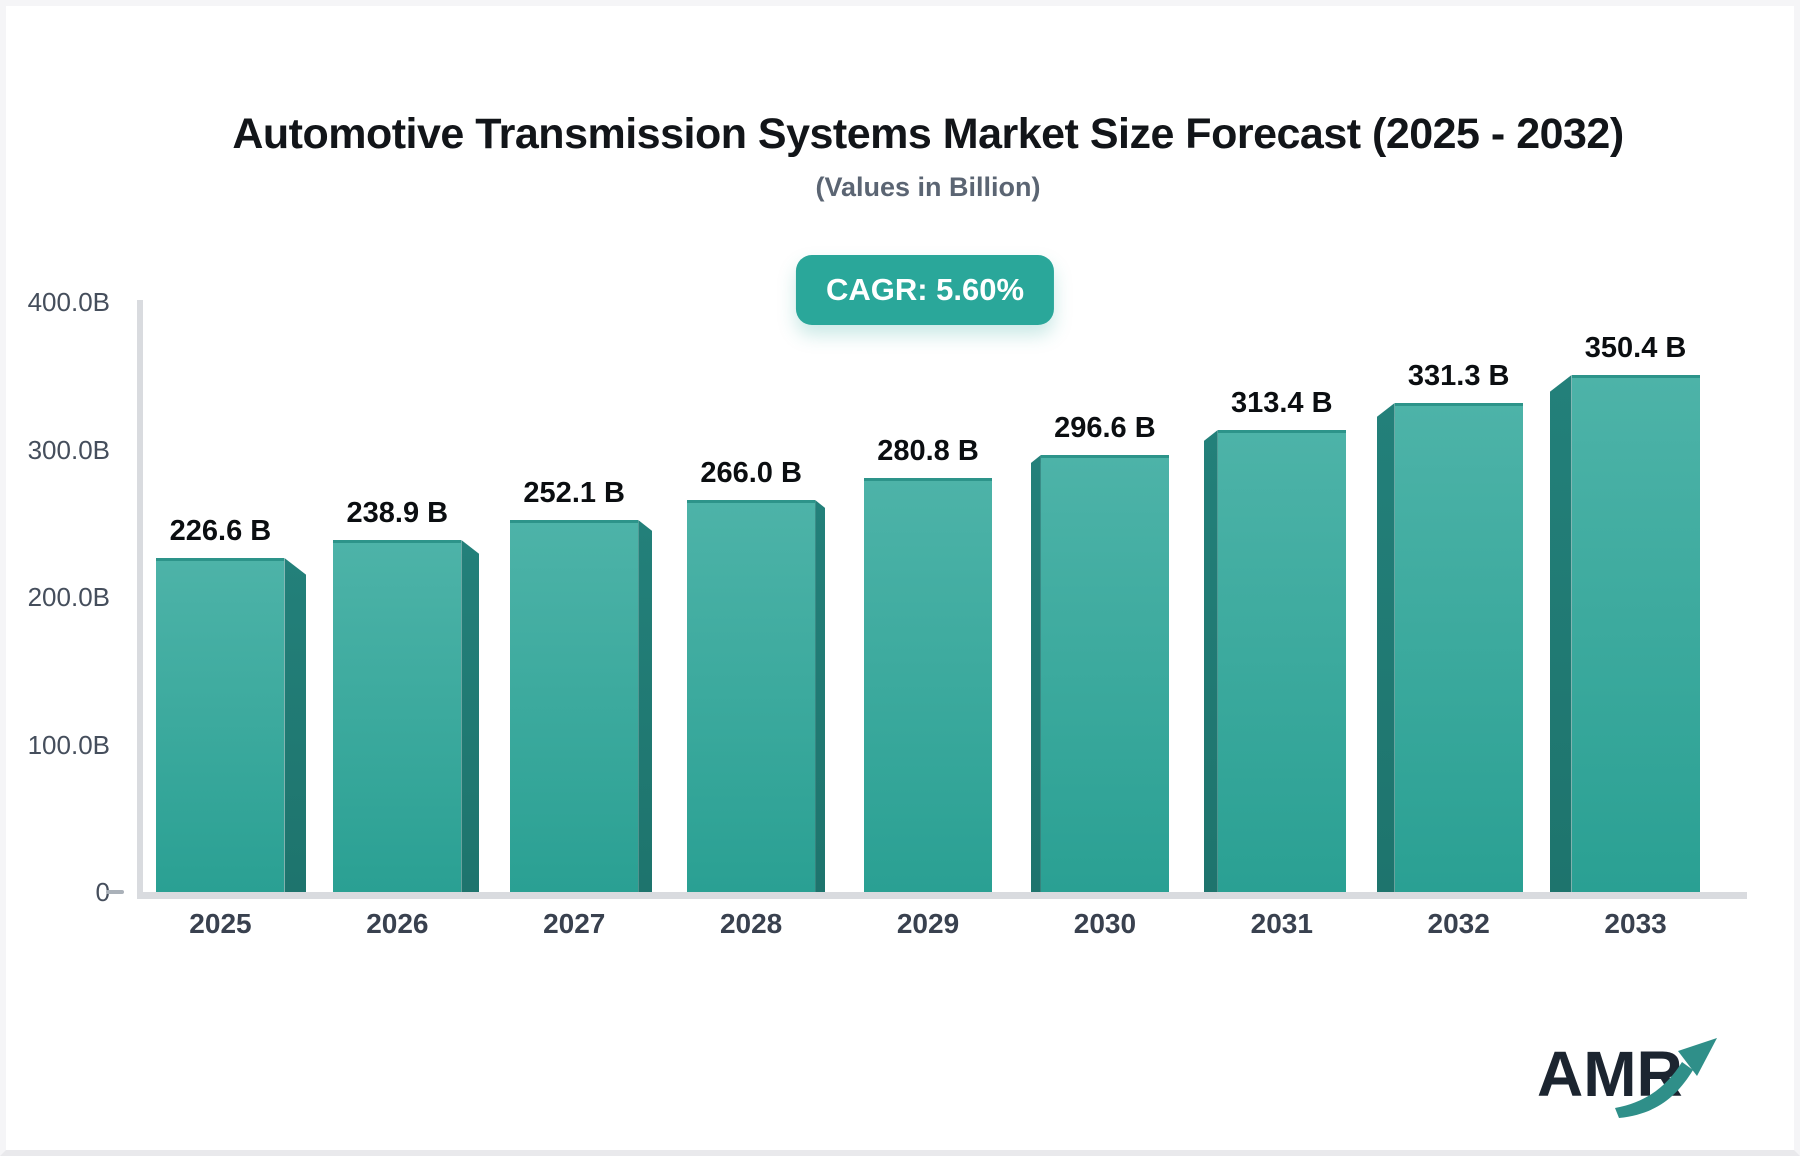 This screenshot has width=1800, height=1156. I want to click on bar-value-label: 313.4 B, so click(1281, 403).